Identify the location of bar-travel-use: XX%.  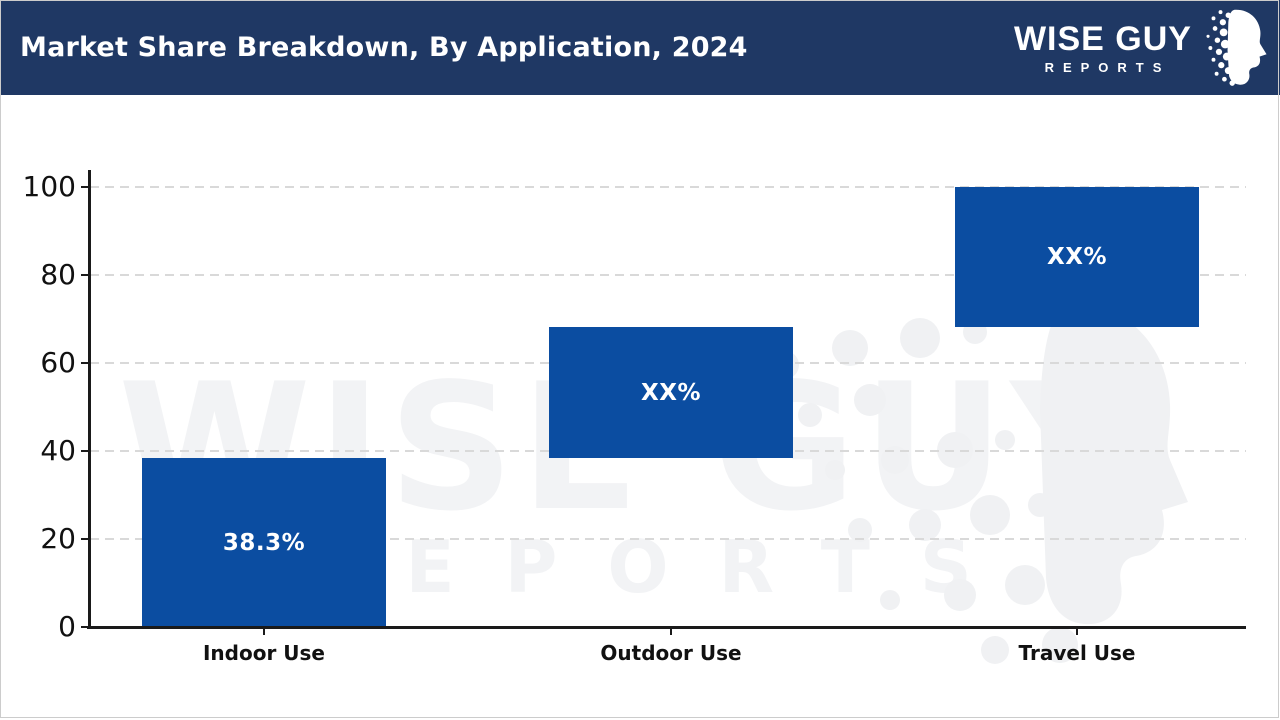
(1077, 257).